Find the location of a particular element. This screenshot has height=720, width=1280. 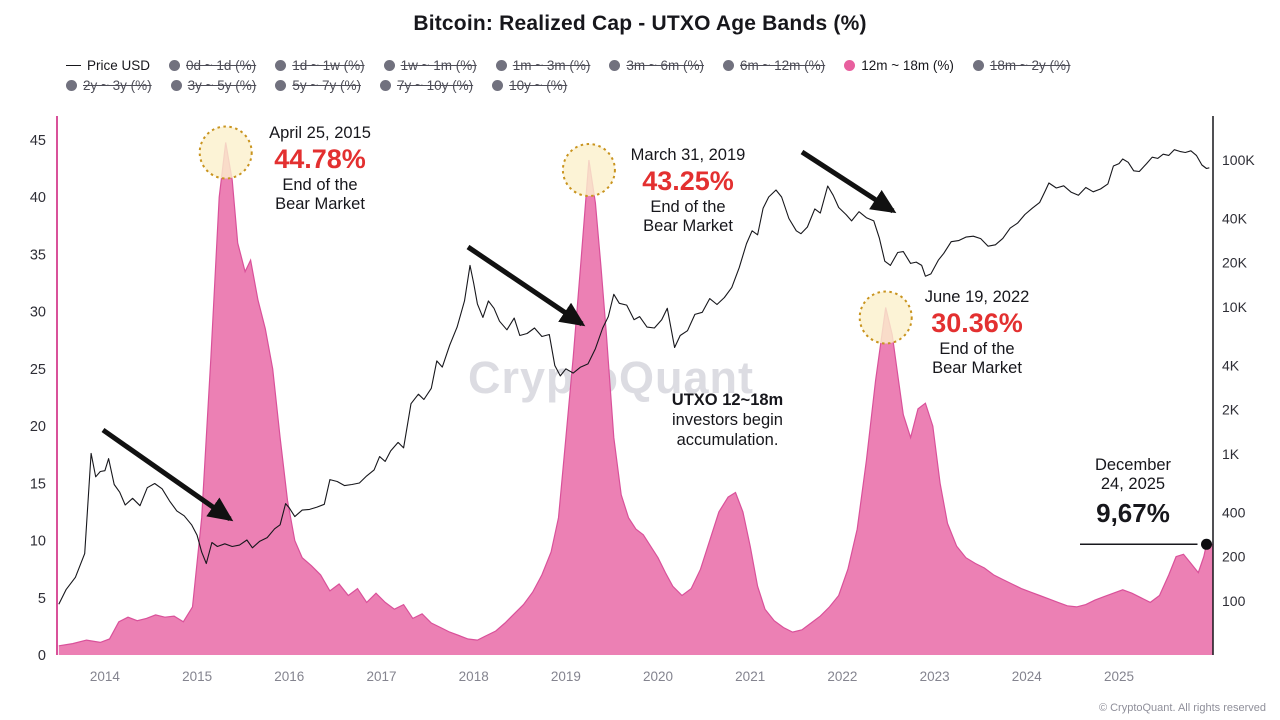

left-axis-tick: 25 is located at coordinates (38, 370).